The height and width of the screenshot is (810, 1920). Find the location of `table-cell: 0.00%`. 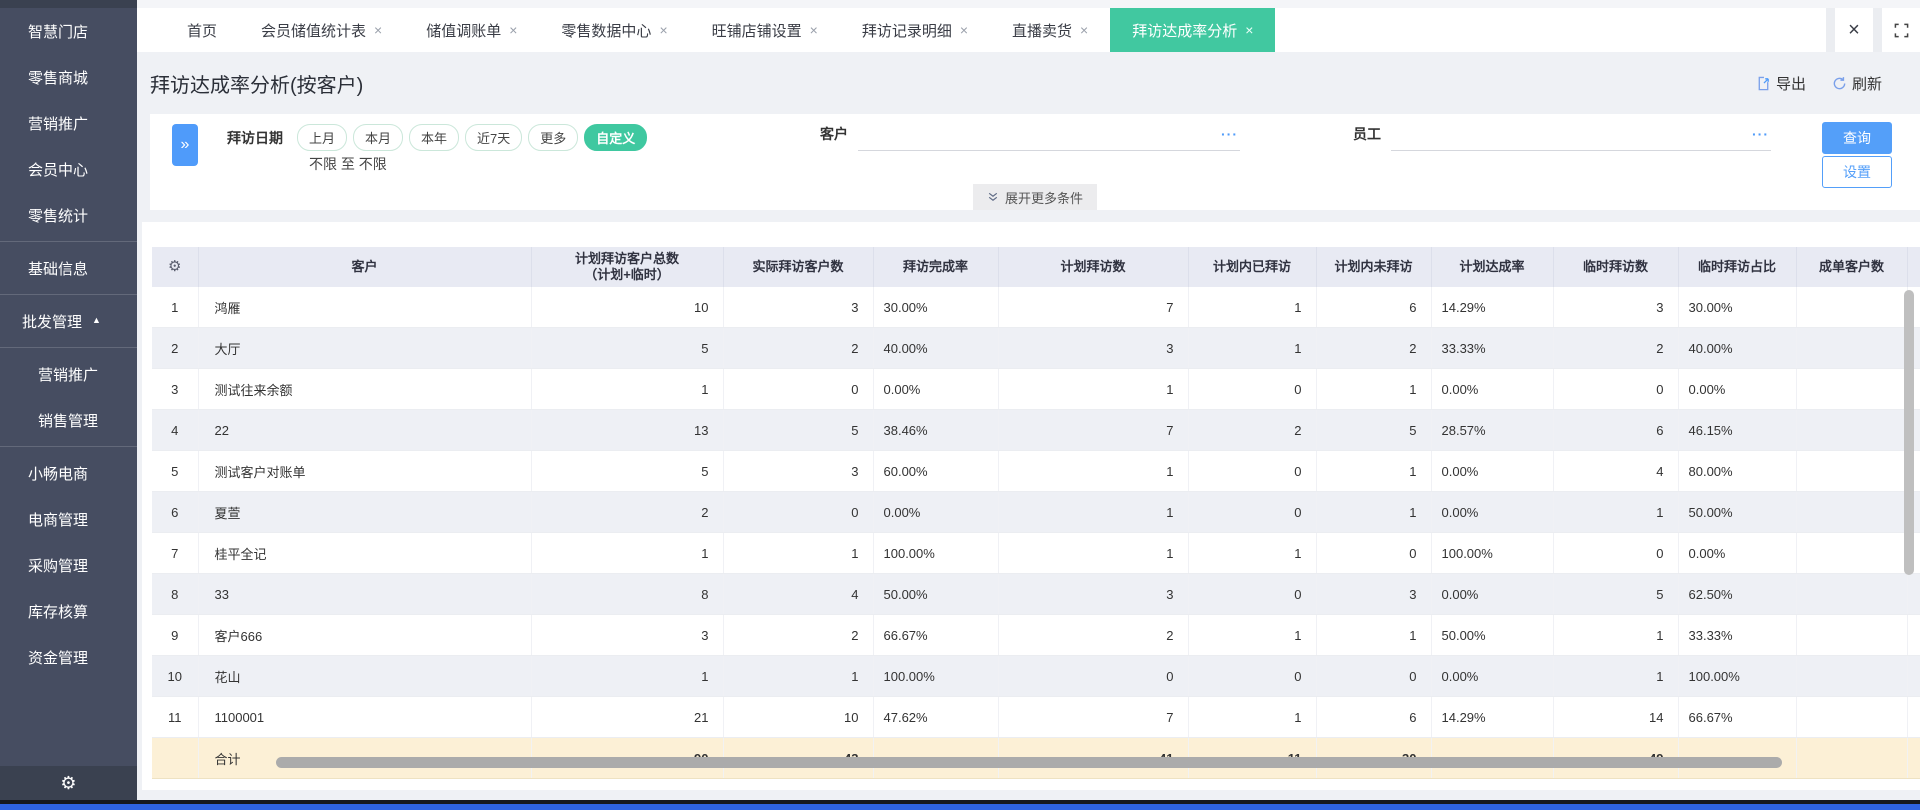

table-cell: 0.00% is located at coordinates (1492, 389).